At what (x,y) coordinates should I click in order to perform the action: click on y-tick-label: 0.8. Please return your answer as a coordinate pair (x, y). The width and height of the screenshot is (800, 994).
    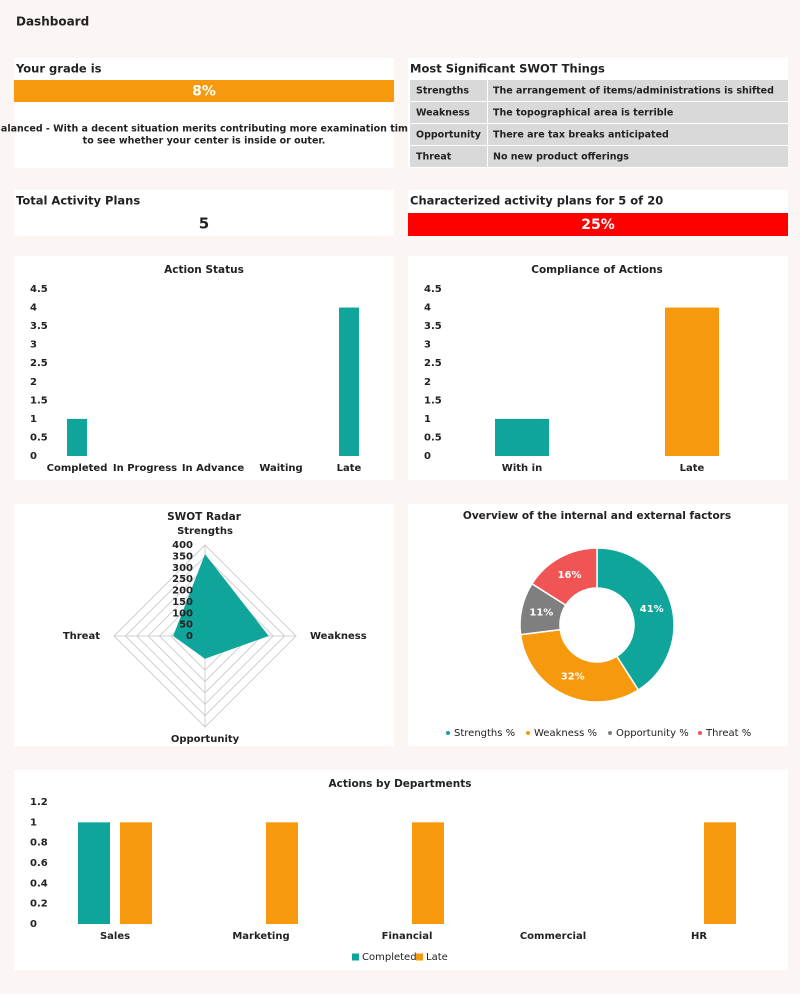
    Looking at the image, I should click on (39, 843).